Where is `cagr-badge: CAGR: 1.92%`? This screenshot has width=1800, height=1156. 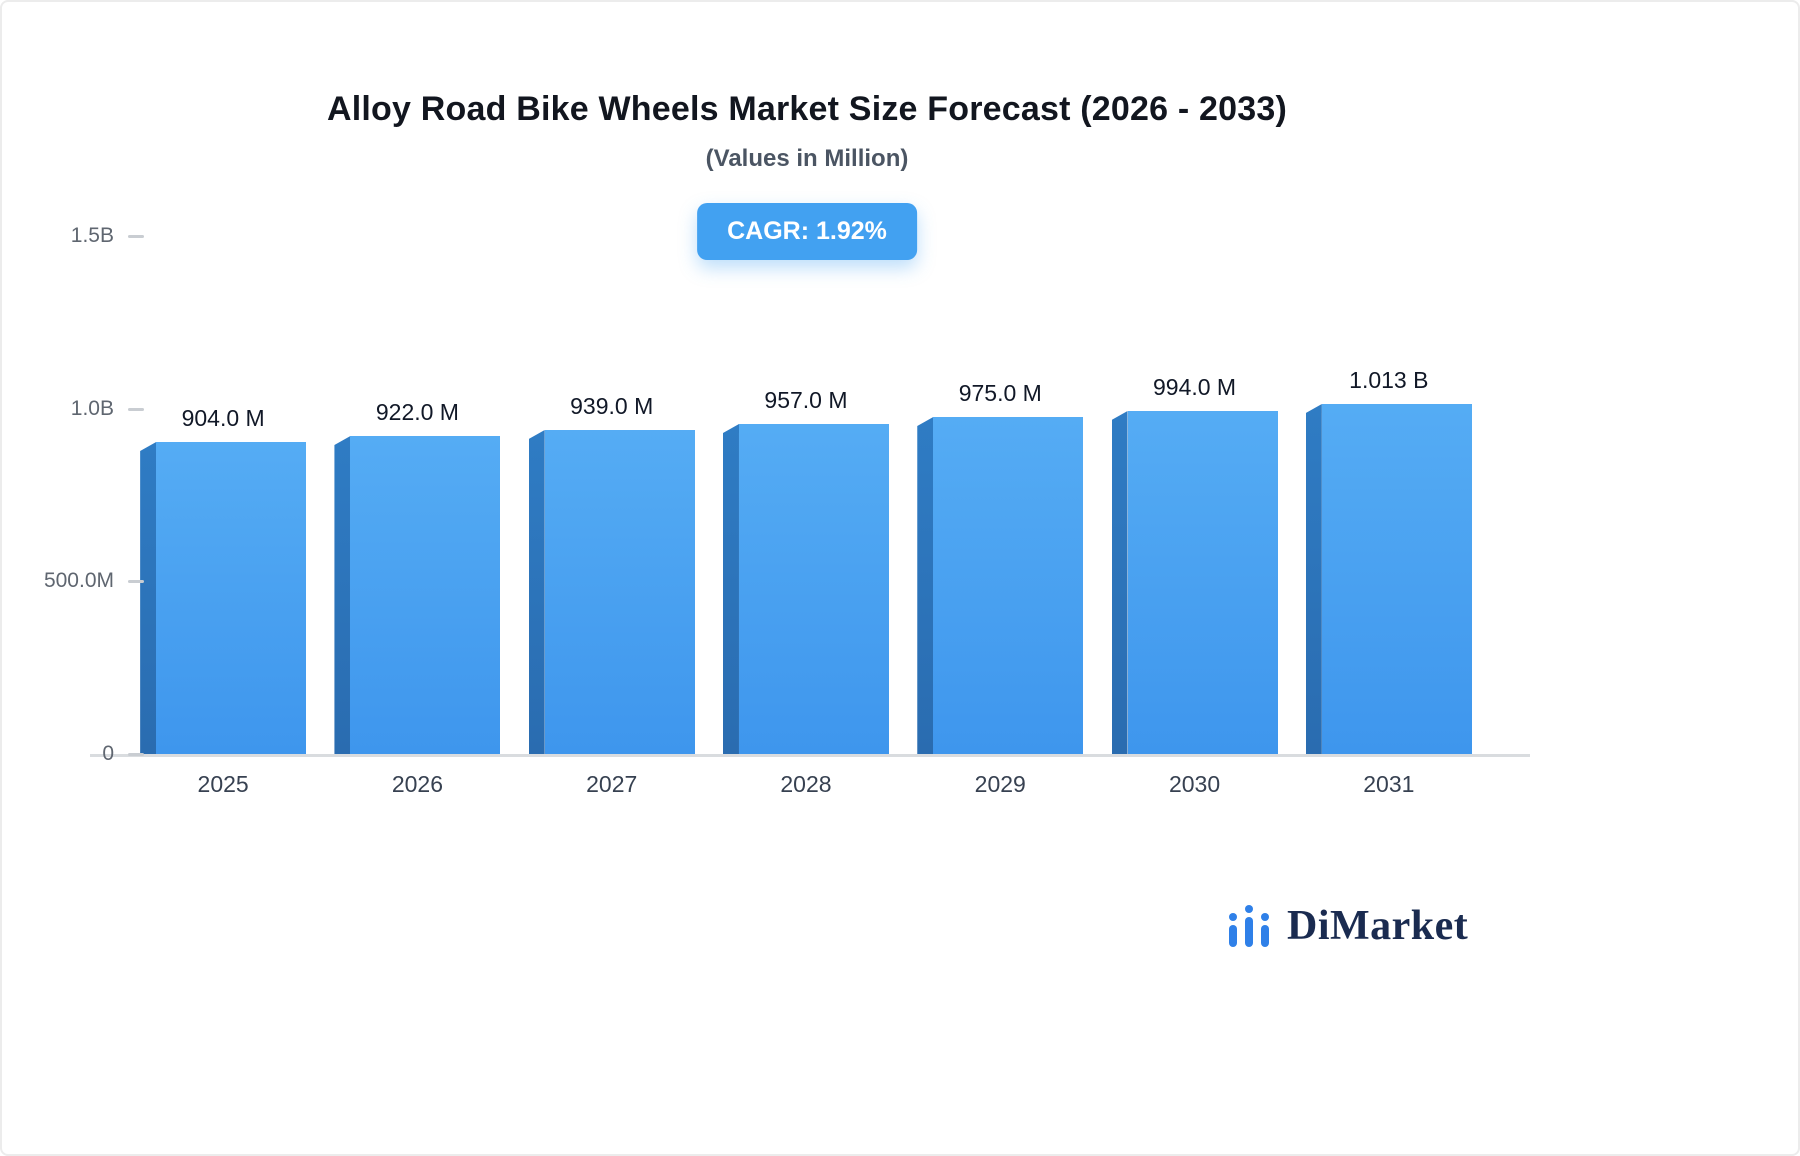
cagr-badge: CAGR: 1.92% is located at coordinates (807, 231).